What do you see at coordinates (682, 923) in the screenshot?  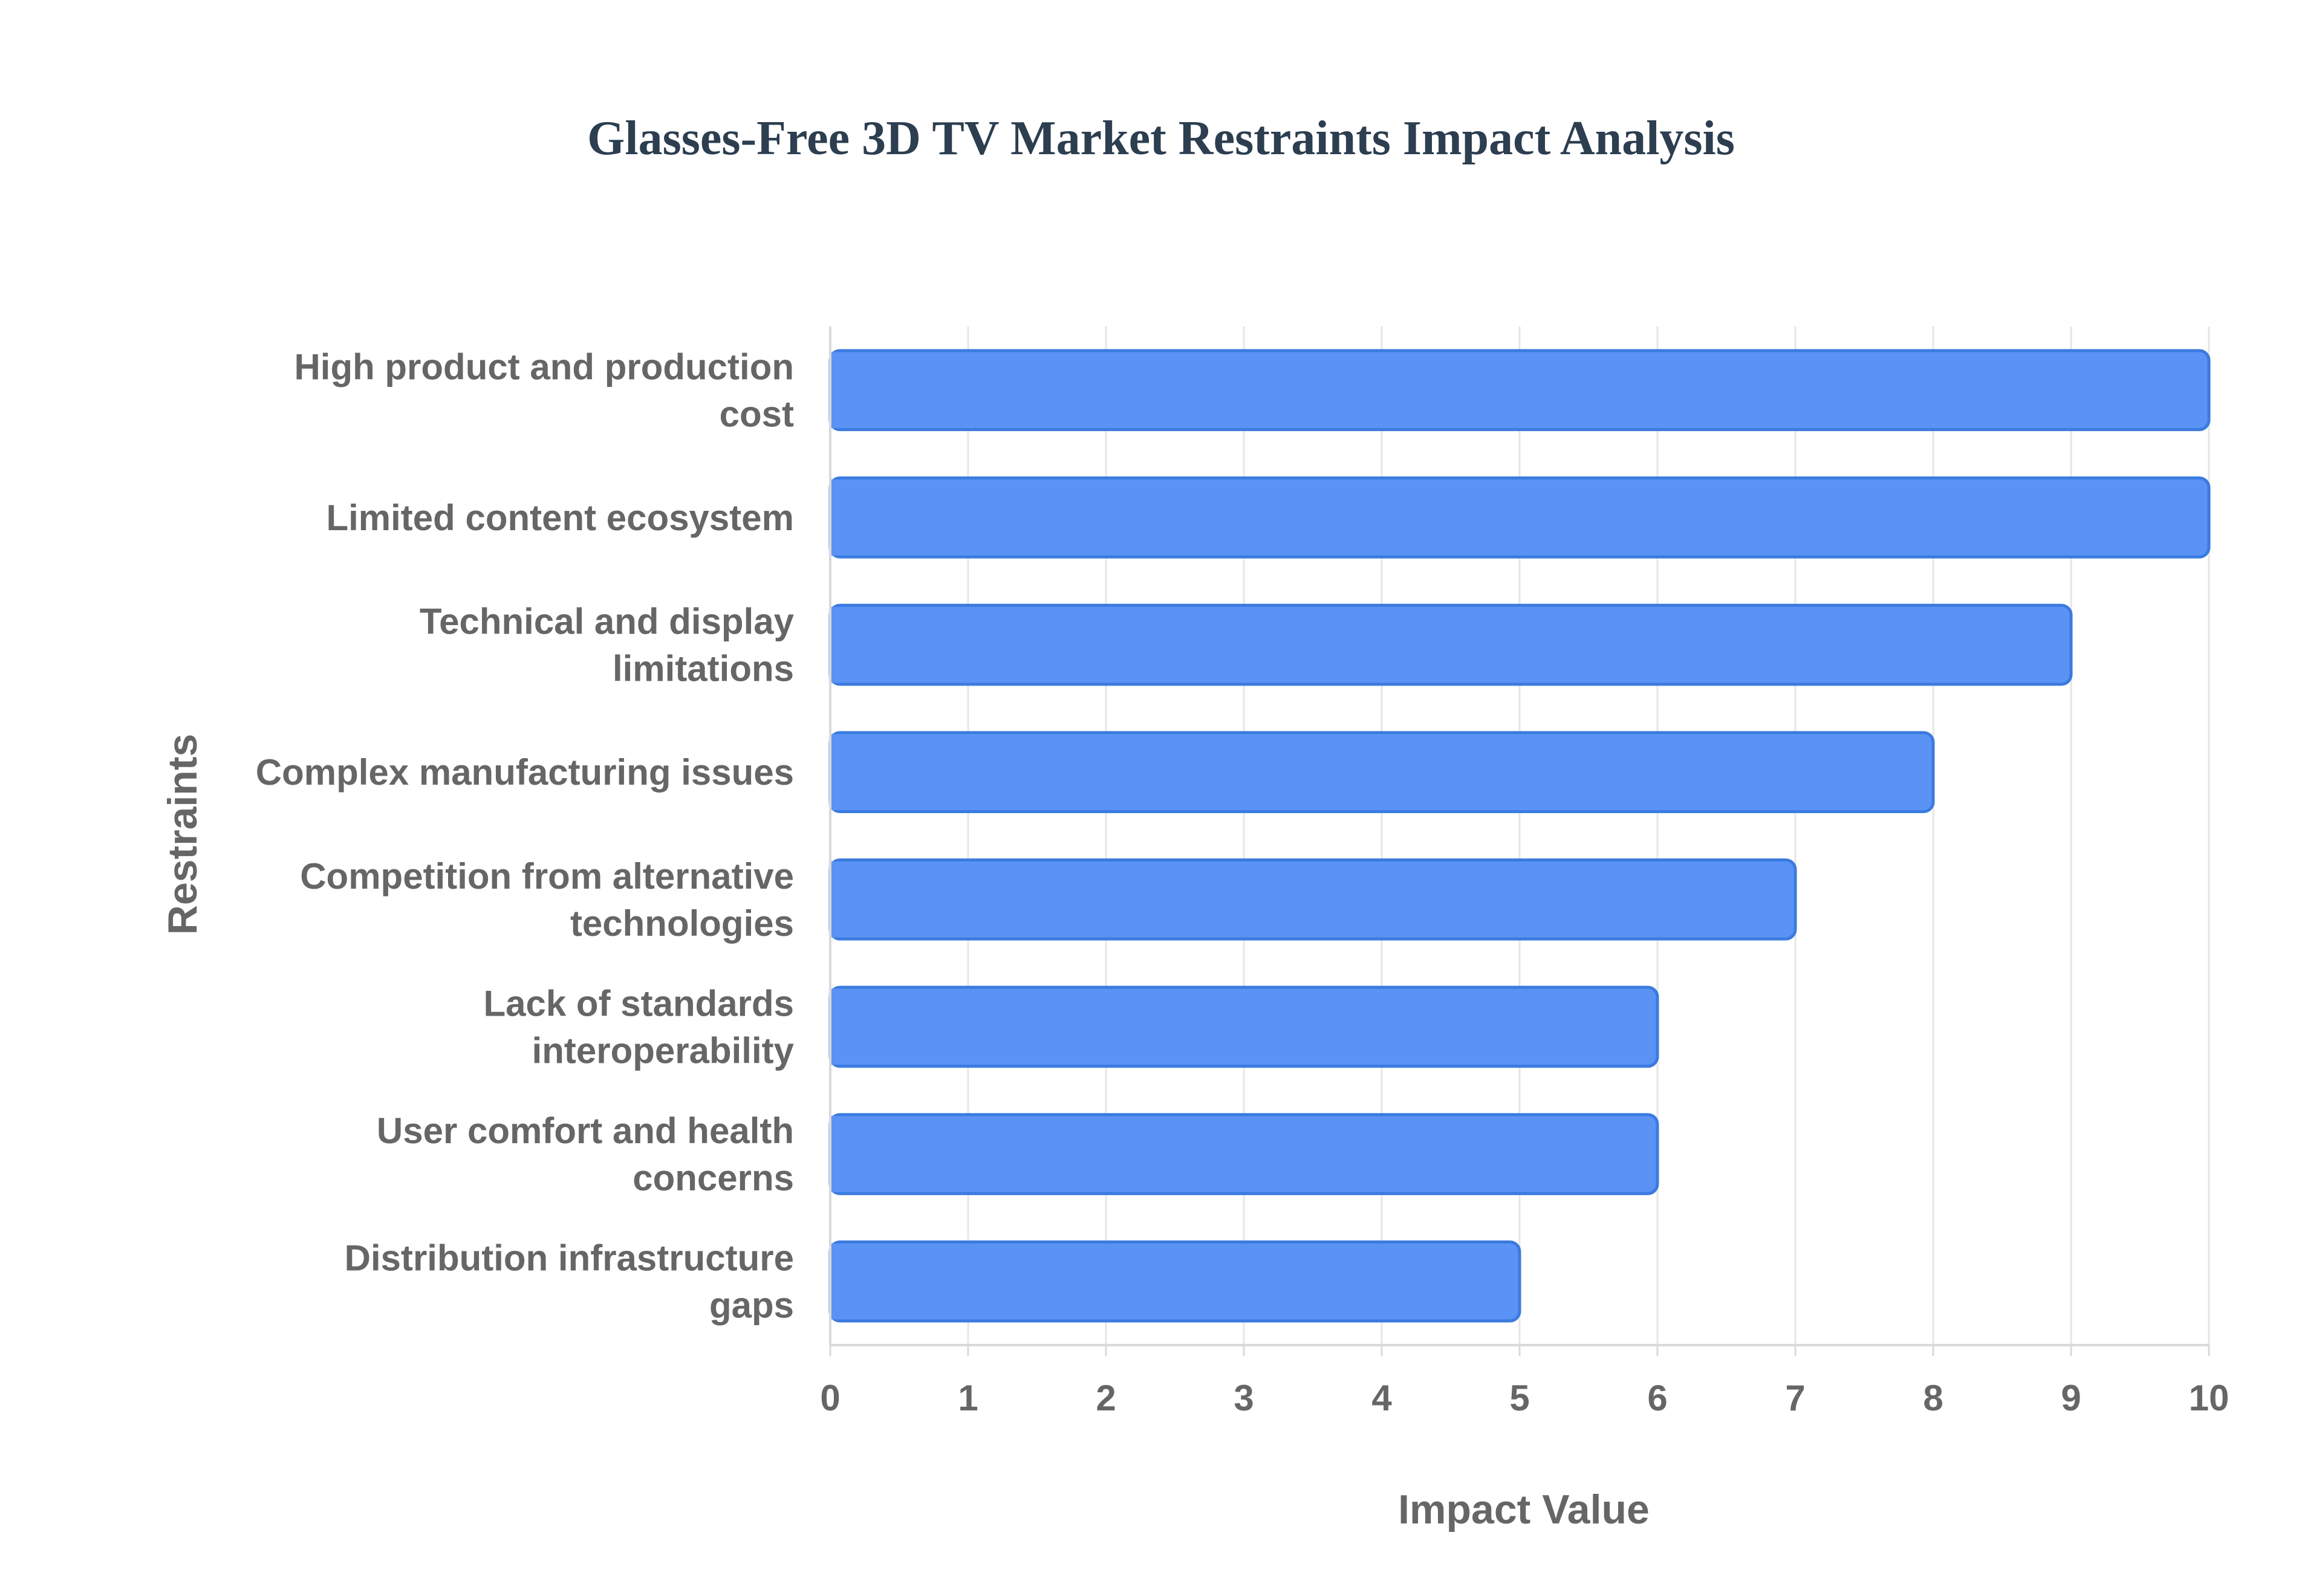 I see `category-label-line: technologies` at bounding box center [682, 923].